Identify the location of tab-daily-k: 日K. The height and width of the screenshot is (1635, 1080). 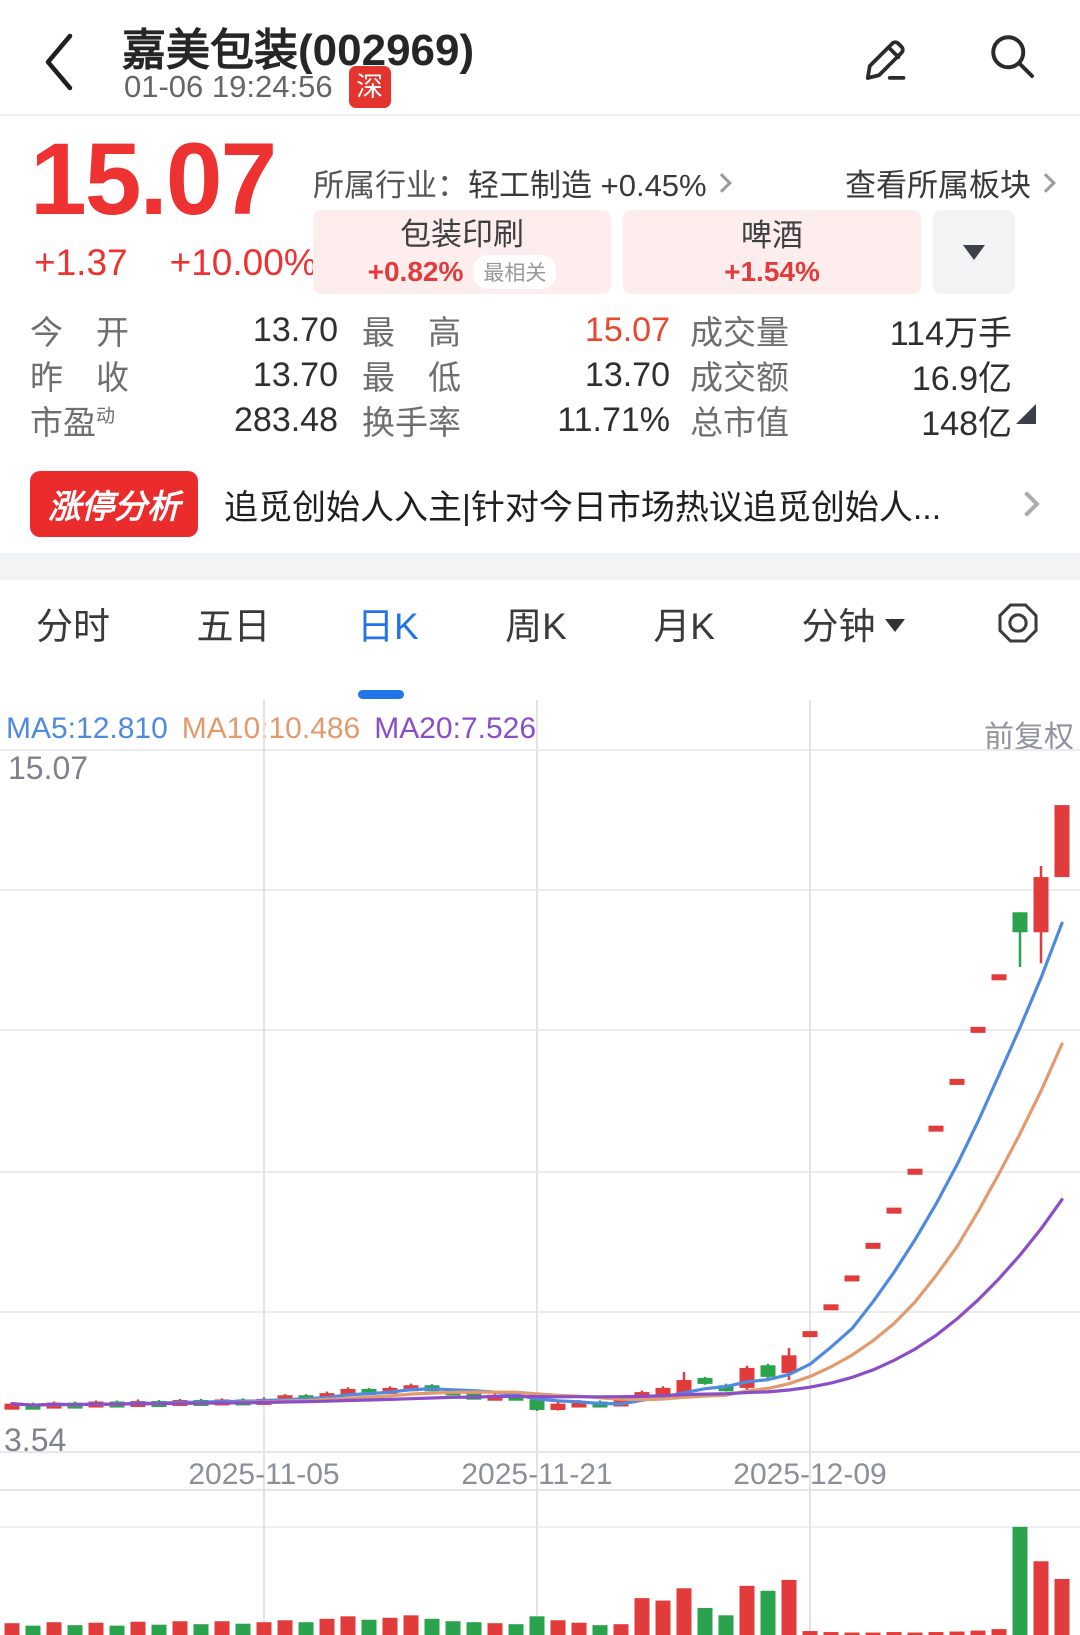
(387, 626).